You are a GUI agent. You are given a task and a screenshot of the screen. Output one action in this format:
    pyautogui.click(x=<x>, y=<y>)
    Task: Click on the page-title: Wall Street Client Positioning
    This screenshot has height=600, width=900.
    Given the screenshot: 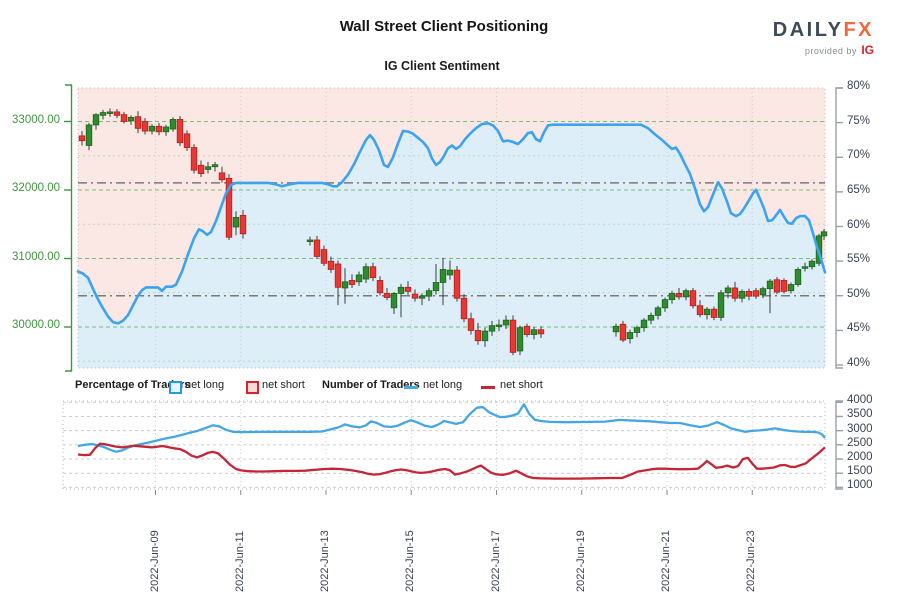 What is the action you would take?
    pyautogui.click(x=444, y=26)
    